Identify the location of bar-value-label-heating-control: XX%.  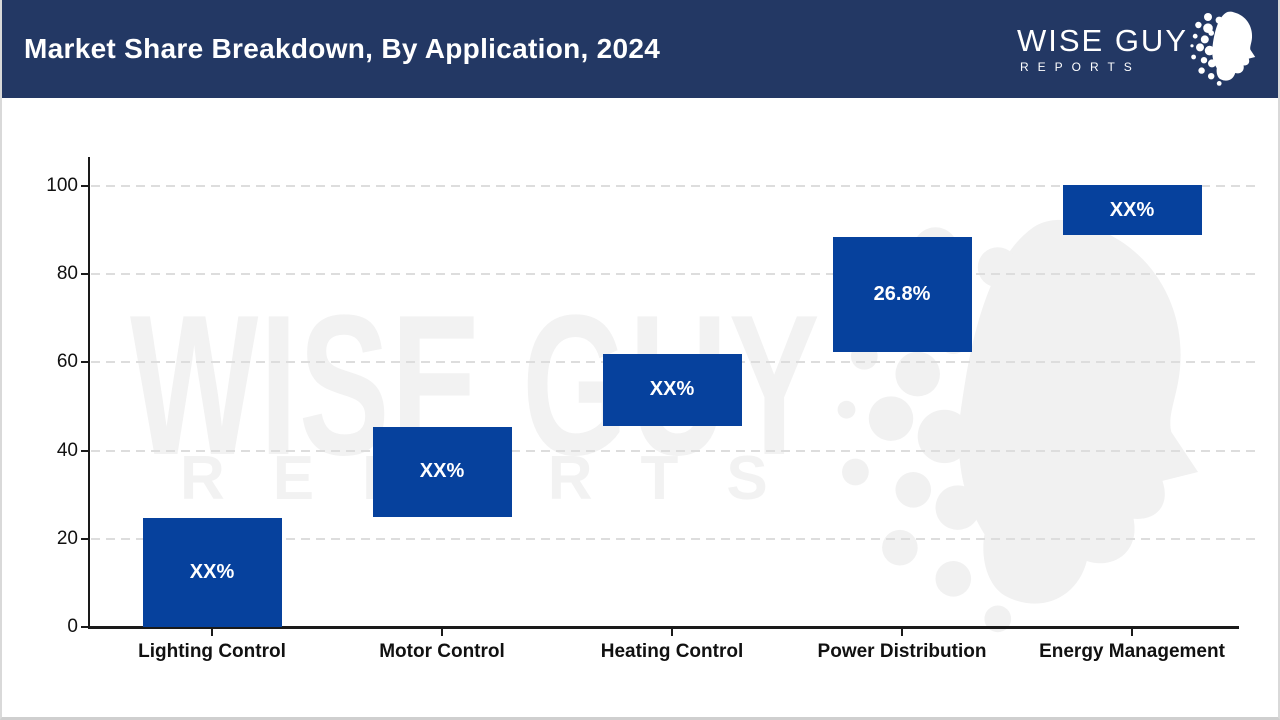
(672, 389).